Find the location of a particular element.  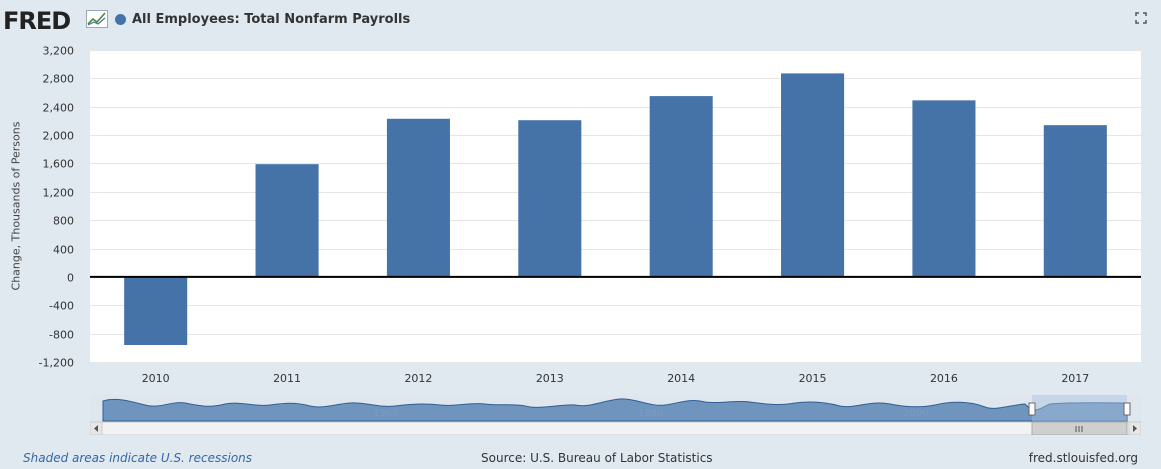

y-tick-label: -800 is located at coordinates (61, 335).